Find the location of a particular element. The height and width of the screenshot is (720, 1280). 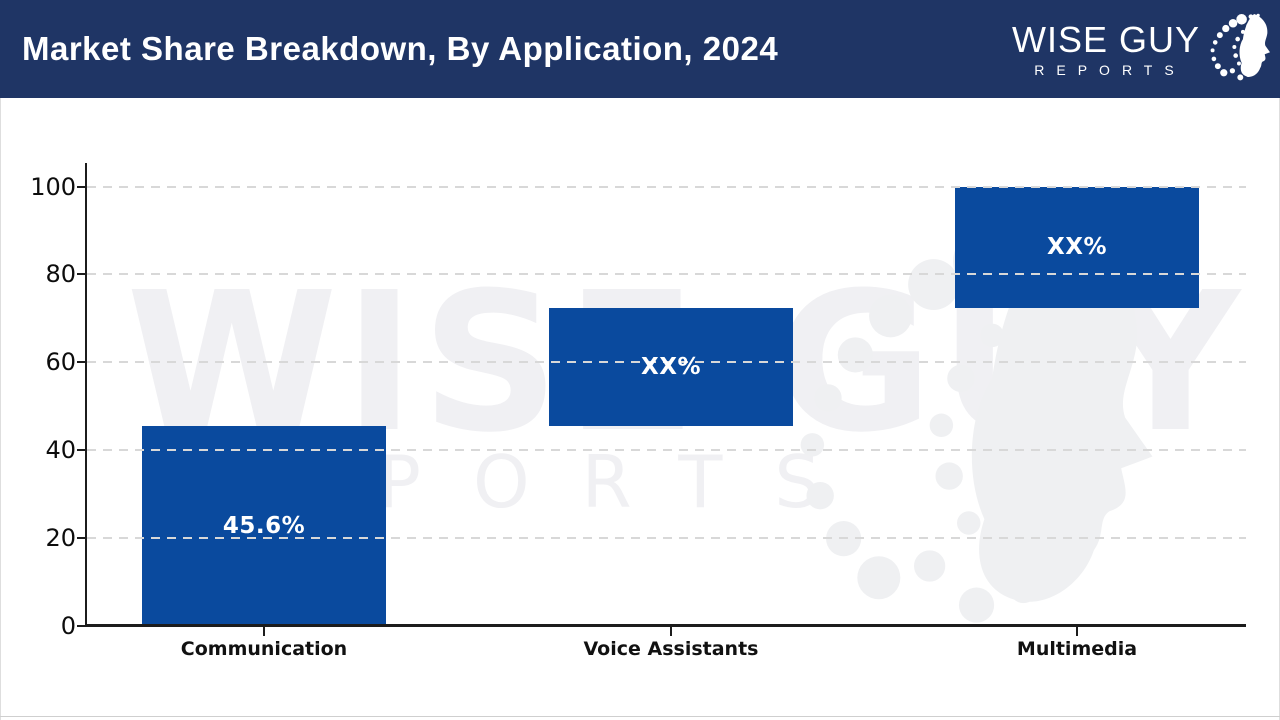

x-category-label: Communication is located at coordinates (264, 649).